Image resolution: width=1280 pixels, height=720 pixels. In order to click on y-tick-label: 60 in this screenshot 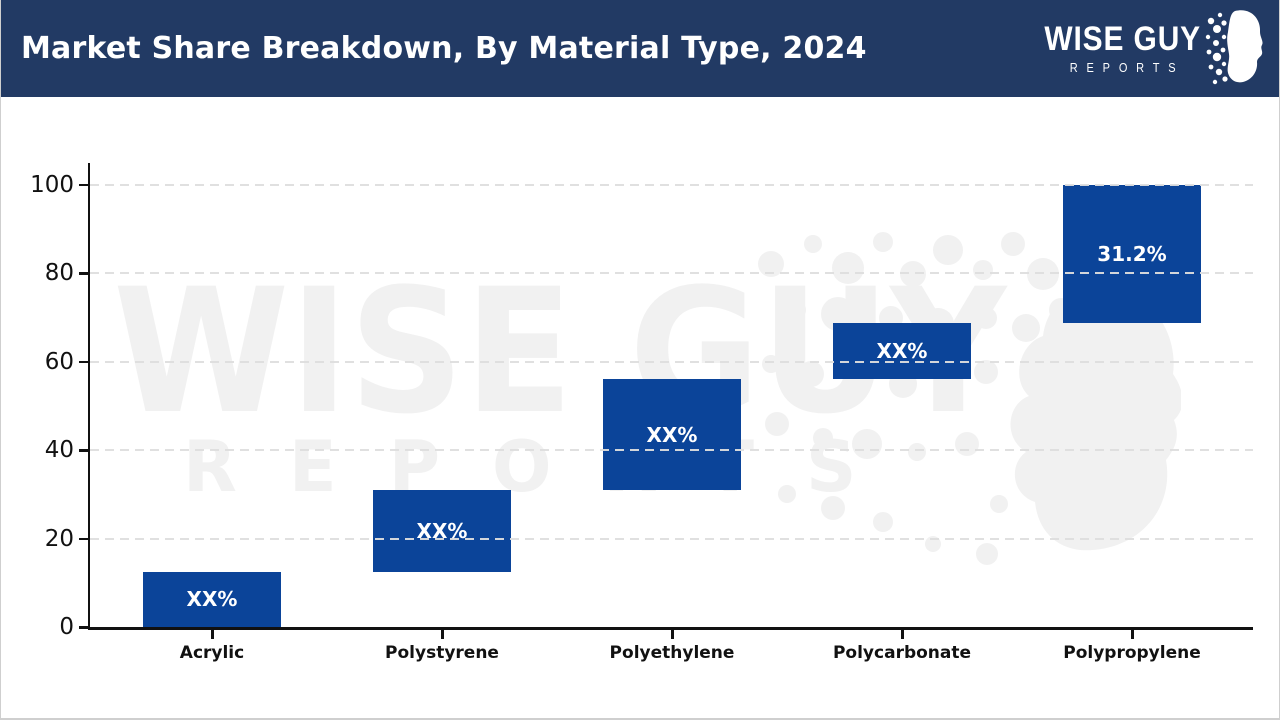, I will do `click(59, 361)`.